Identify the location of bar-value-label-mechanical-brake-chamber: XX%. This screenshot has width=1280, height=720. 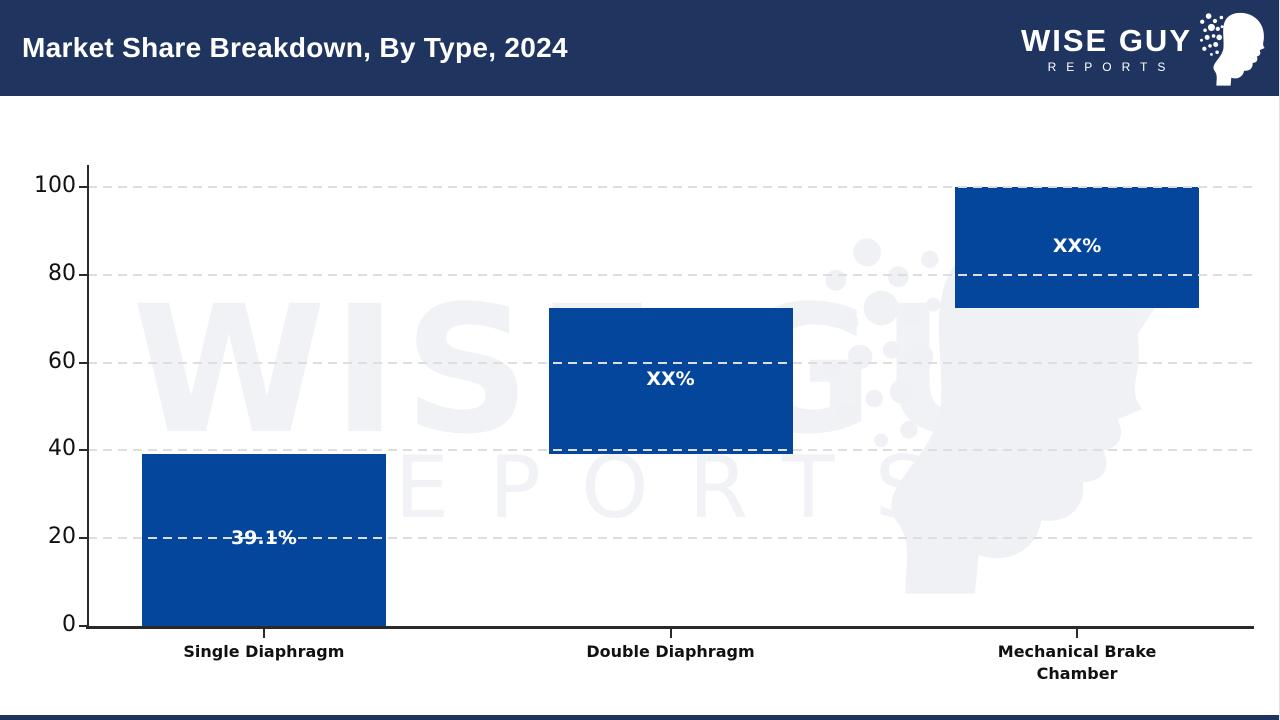
(1077, 245).